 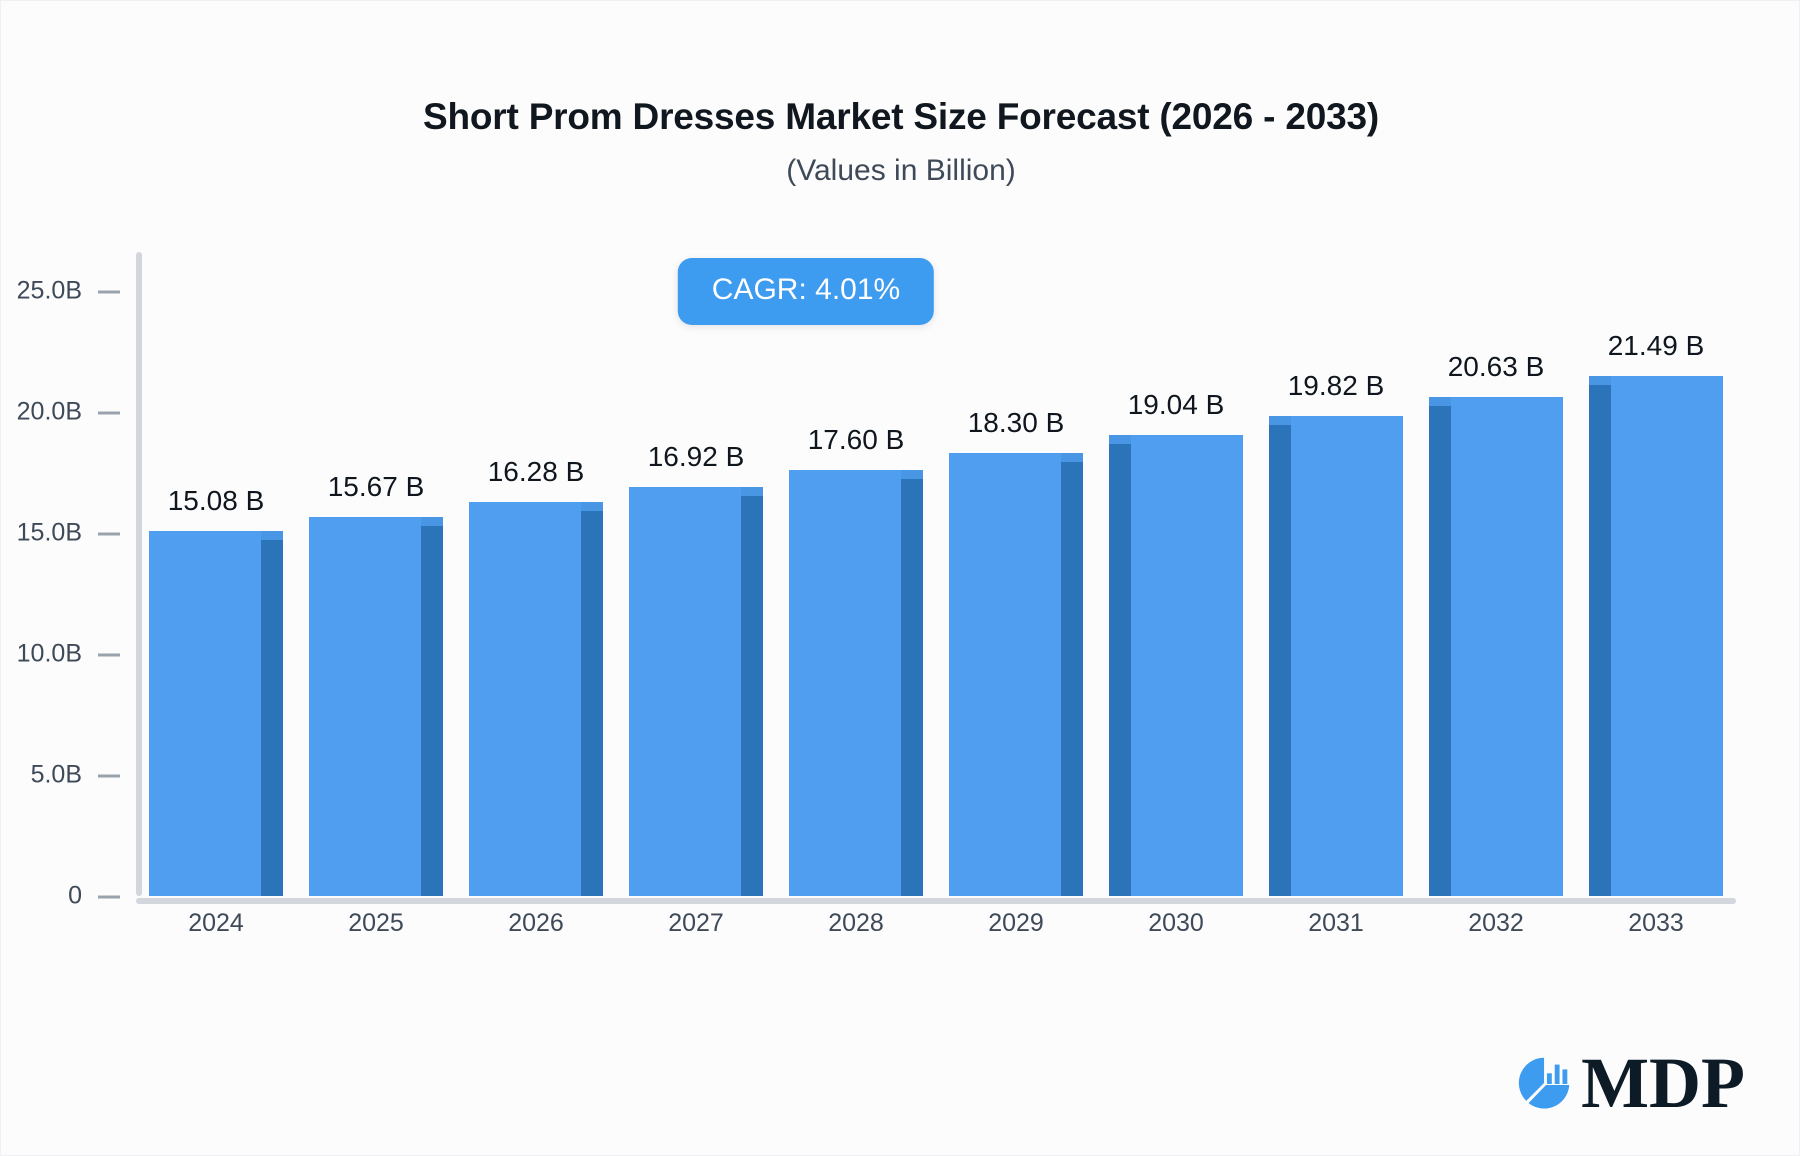 I want to click on y-axis-tick: 10.0B, so click(x=66, y=654).